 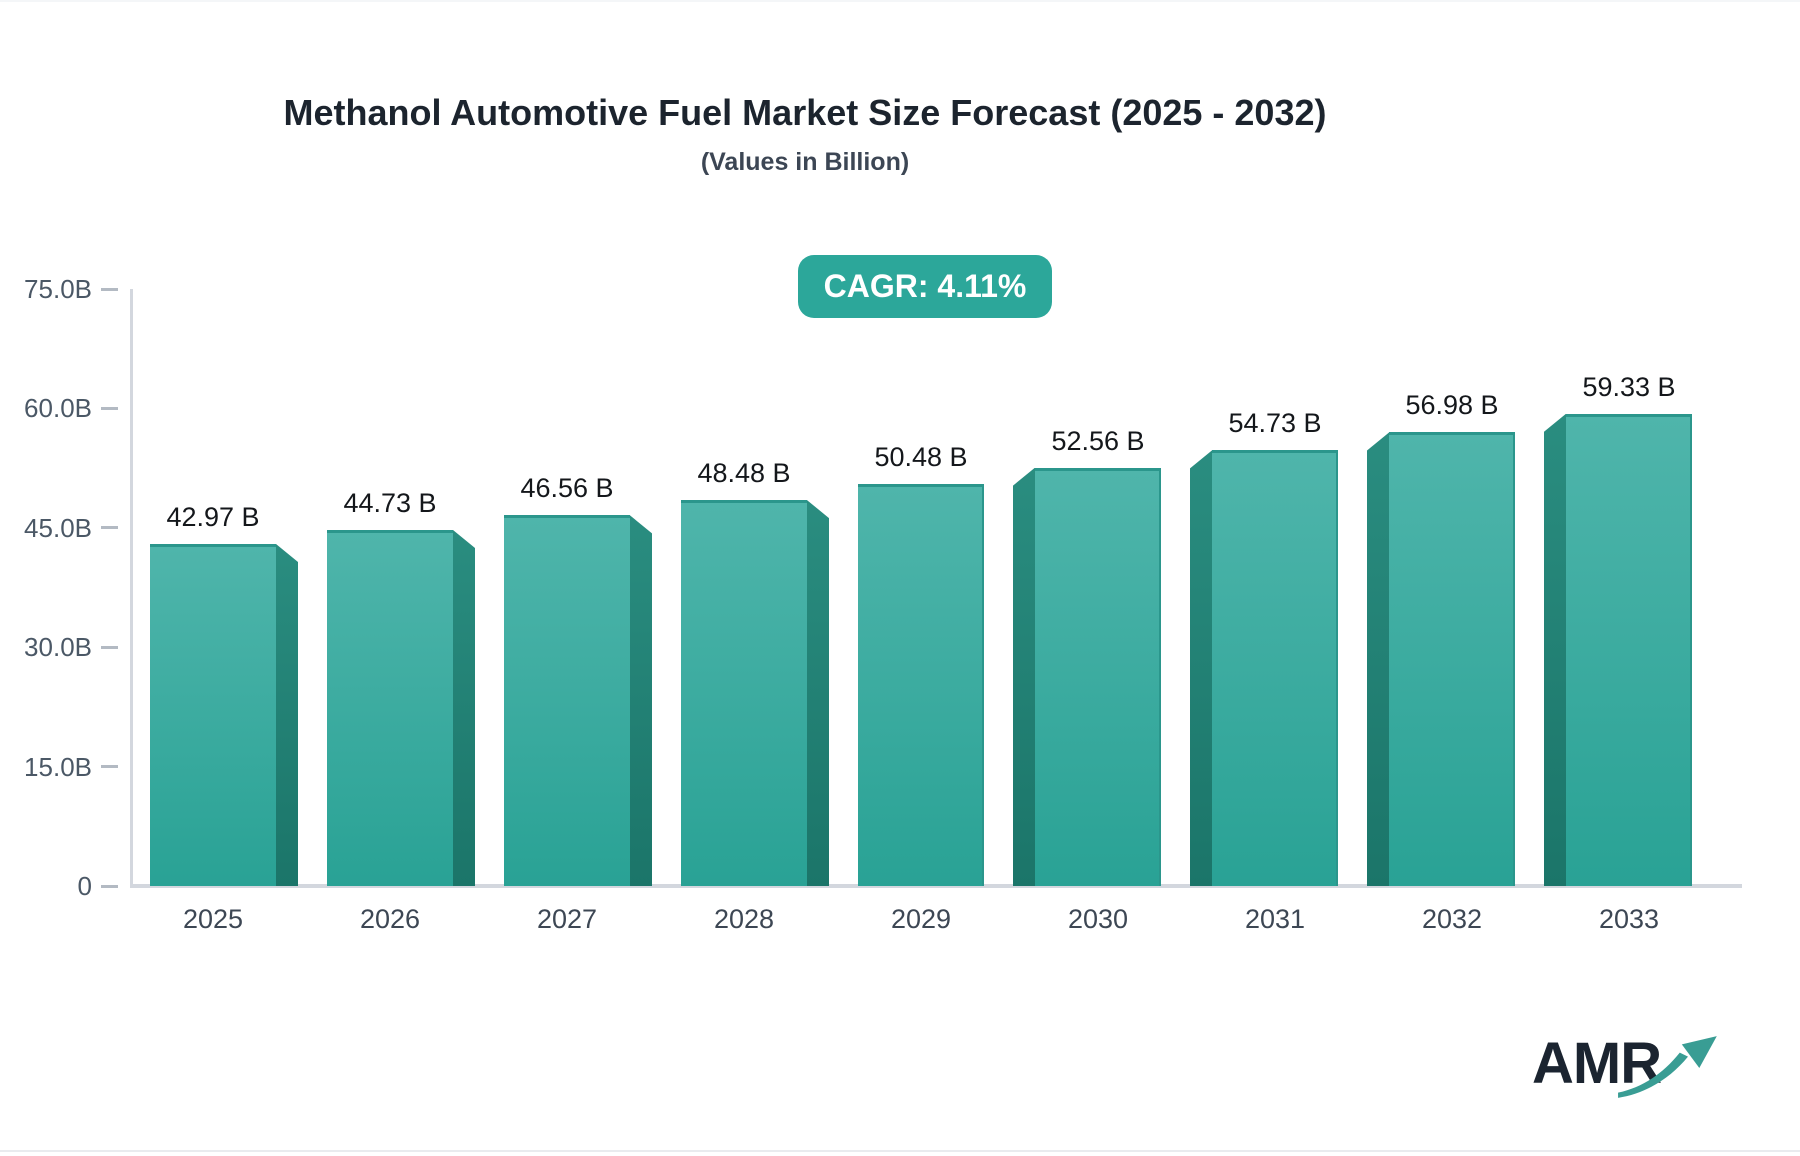 What do you see at coordinates (1629, 919) in the screenshot?
I see `x-axis-label-2033: 2033` at bounding box center [1629, 919].